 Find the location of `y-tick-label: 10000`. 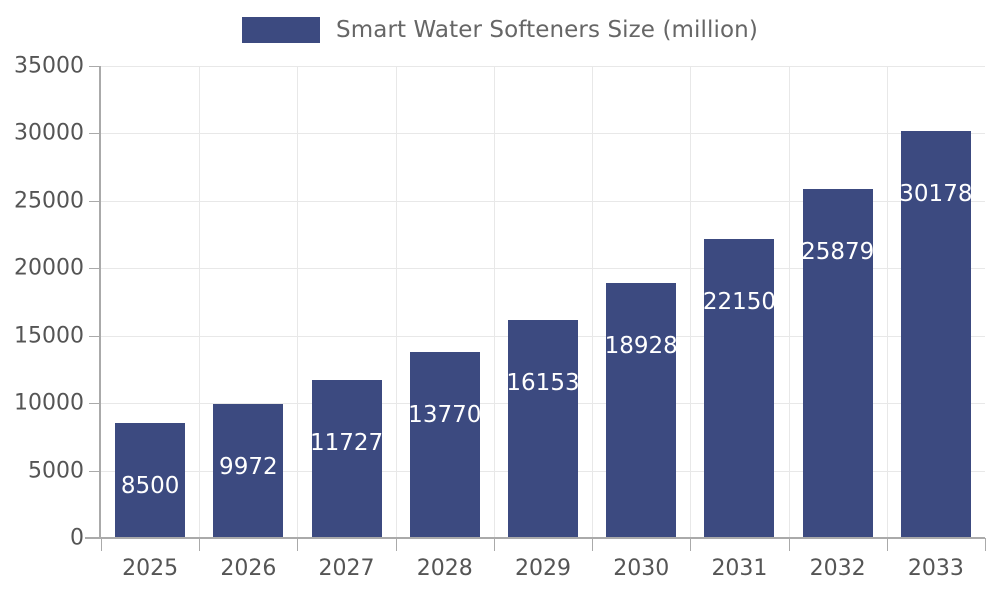

y-tick-label: 10000 is located at coordinates (49, 403).